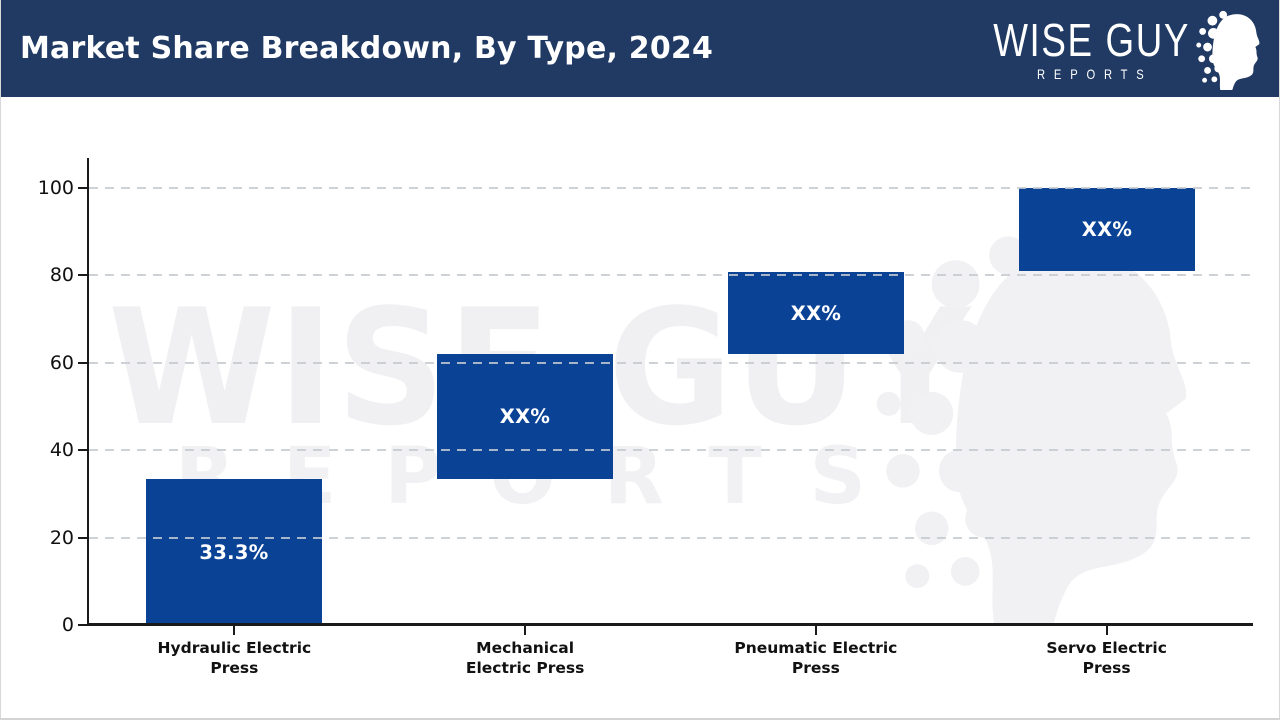 This screenshot has height=720, width=1280. What do you see at coordinates (61, 450) in the screenshot?
I see `y-tick-label: 40` at bounding box center [61, 450].